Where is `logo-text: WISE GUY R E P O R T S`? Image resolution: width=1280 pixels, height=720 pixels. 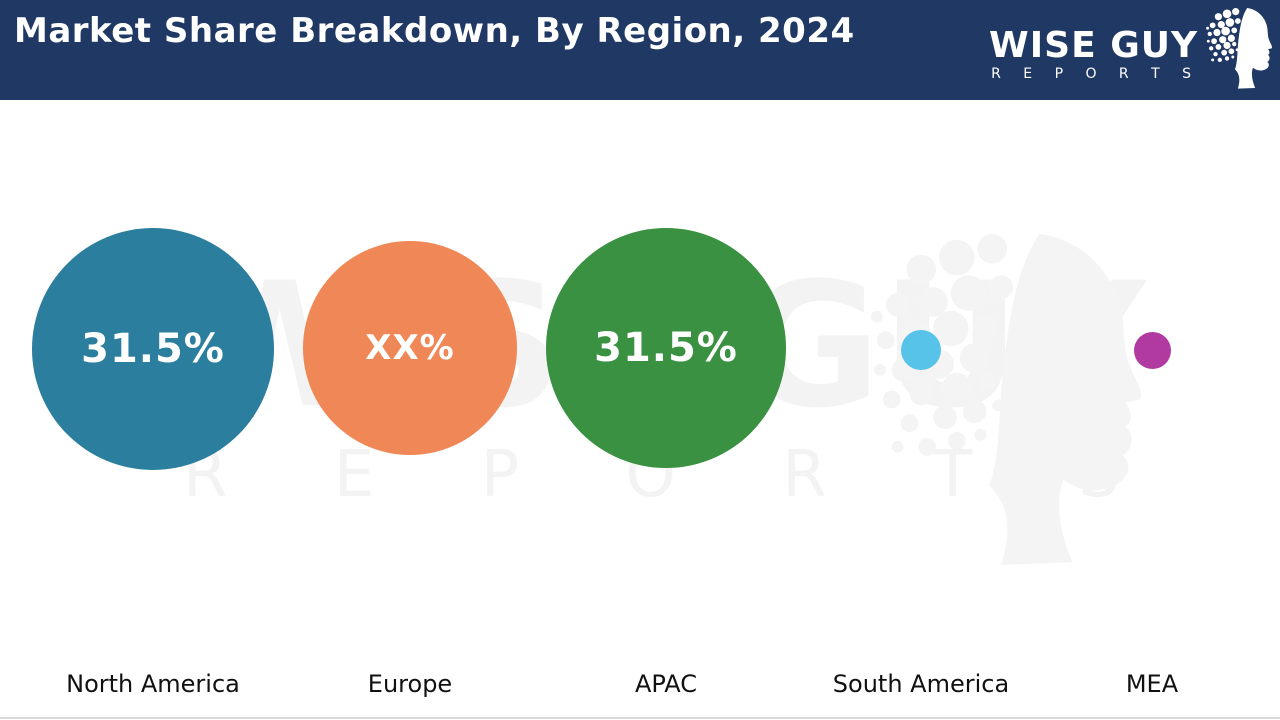
logo-text: WISE GUY R E P O R T S is located at coordinates (1093, 54).